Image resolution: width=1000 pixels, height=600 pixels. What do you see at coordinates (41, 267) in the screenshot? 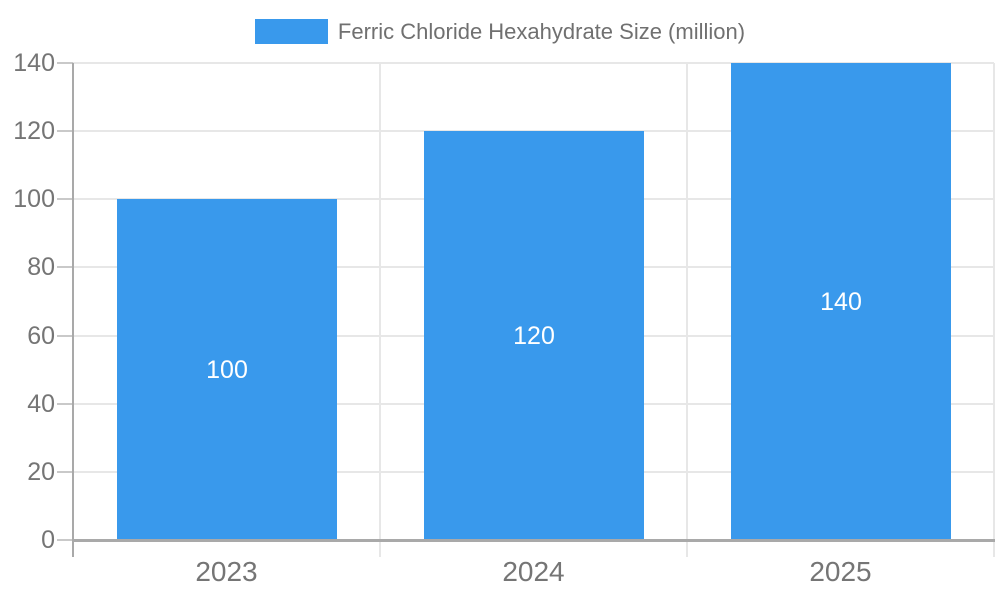
I see `y-axis-tick-label: 80` at bounding box center [41, 267].